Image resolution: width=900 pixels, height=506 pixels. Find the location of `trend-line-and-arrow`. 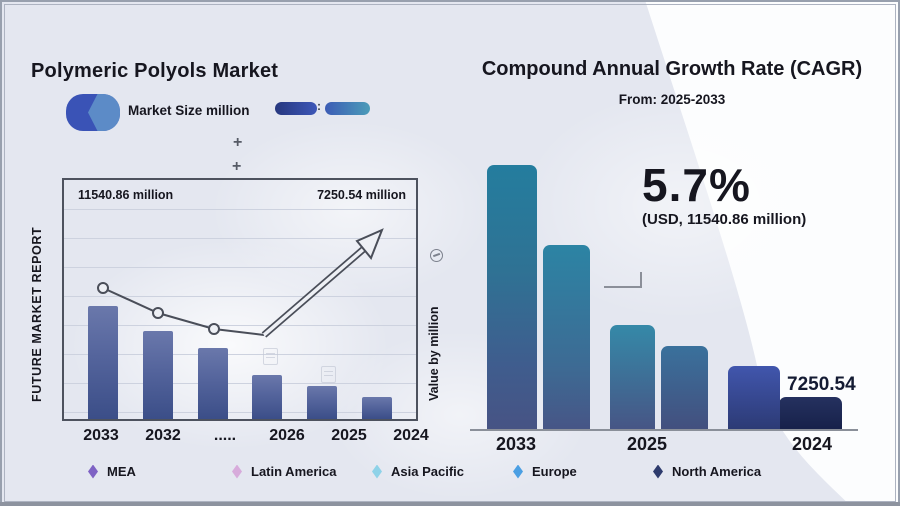

trend-line-and-arrow is located at coordinates (240, 283).